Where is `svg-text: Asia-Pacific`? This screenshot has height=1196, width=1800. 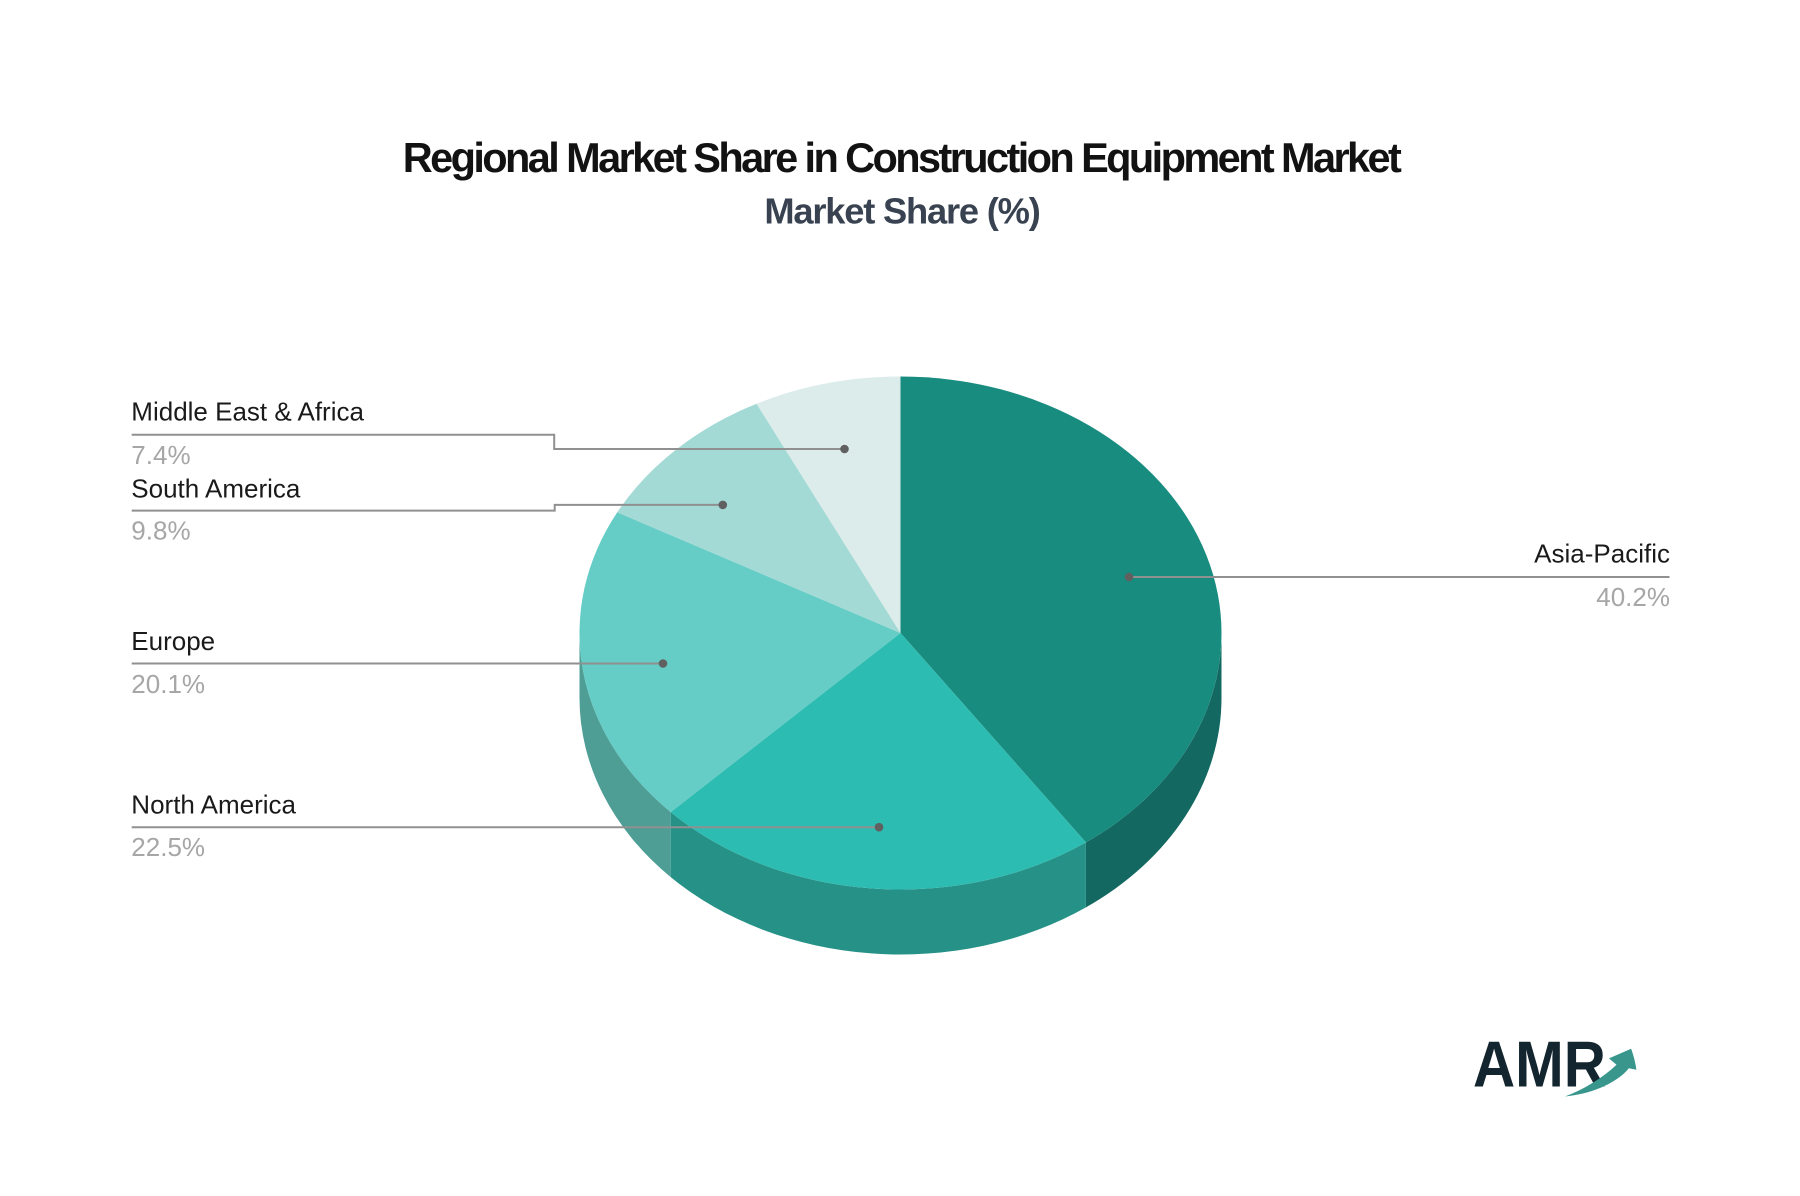 svg-text: Asia-Pacific is located at coordinates (1602, 554).